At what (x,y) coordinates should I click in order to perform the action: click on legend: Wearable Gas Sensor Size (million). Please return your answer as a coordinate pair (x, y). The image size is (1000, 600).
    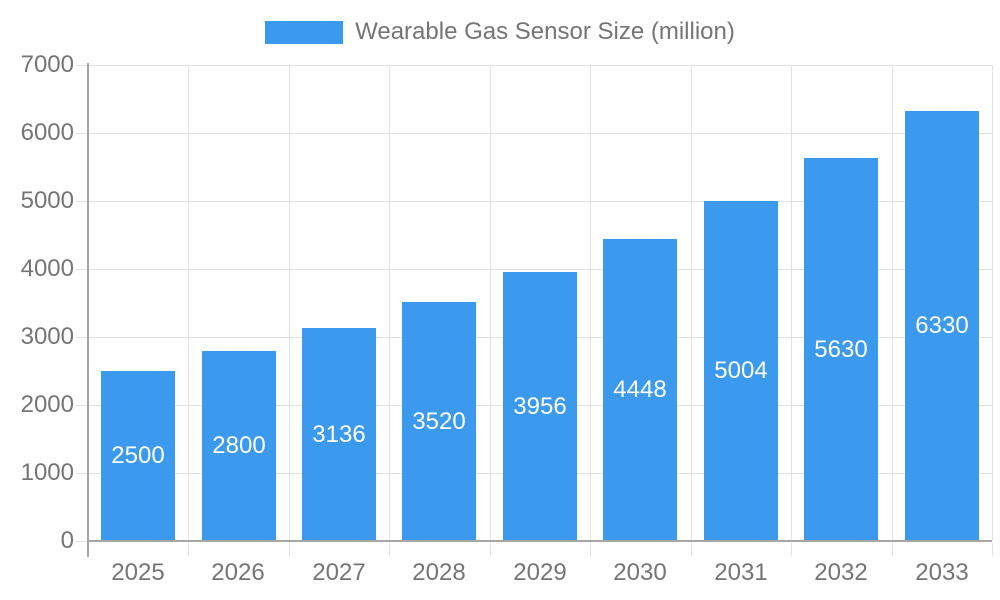
    Looking at the image, I should click on (500, 32).